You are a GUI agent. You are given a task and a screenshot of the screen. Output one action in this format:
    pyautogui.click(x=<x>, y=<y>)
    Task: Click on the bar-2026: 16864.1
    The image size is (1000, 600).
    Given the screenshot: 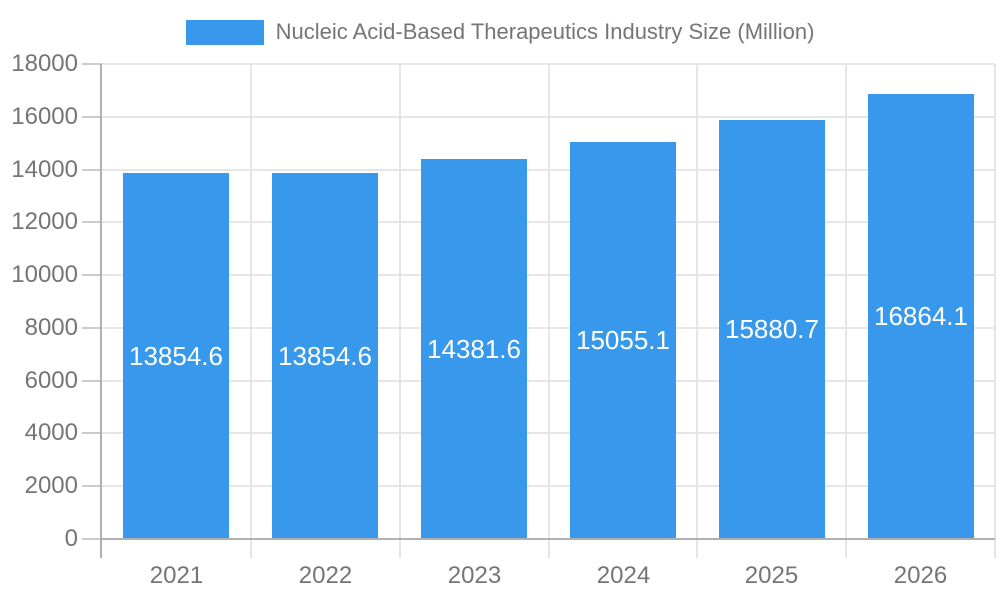 What is the action you would take?
    pyautogui.click(x=921, y=316)
    